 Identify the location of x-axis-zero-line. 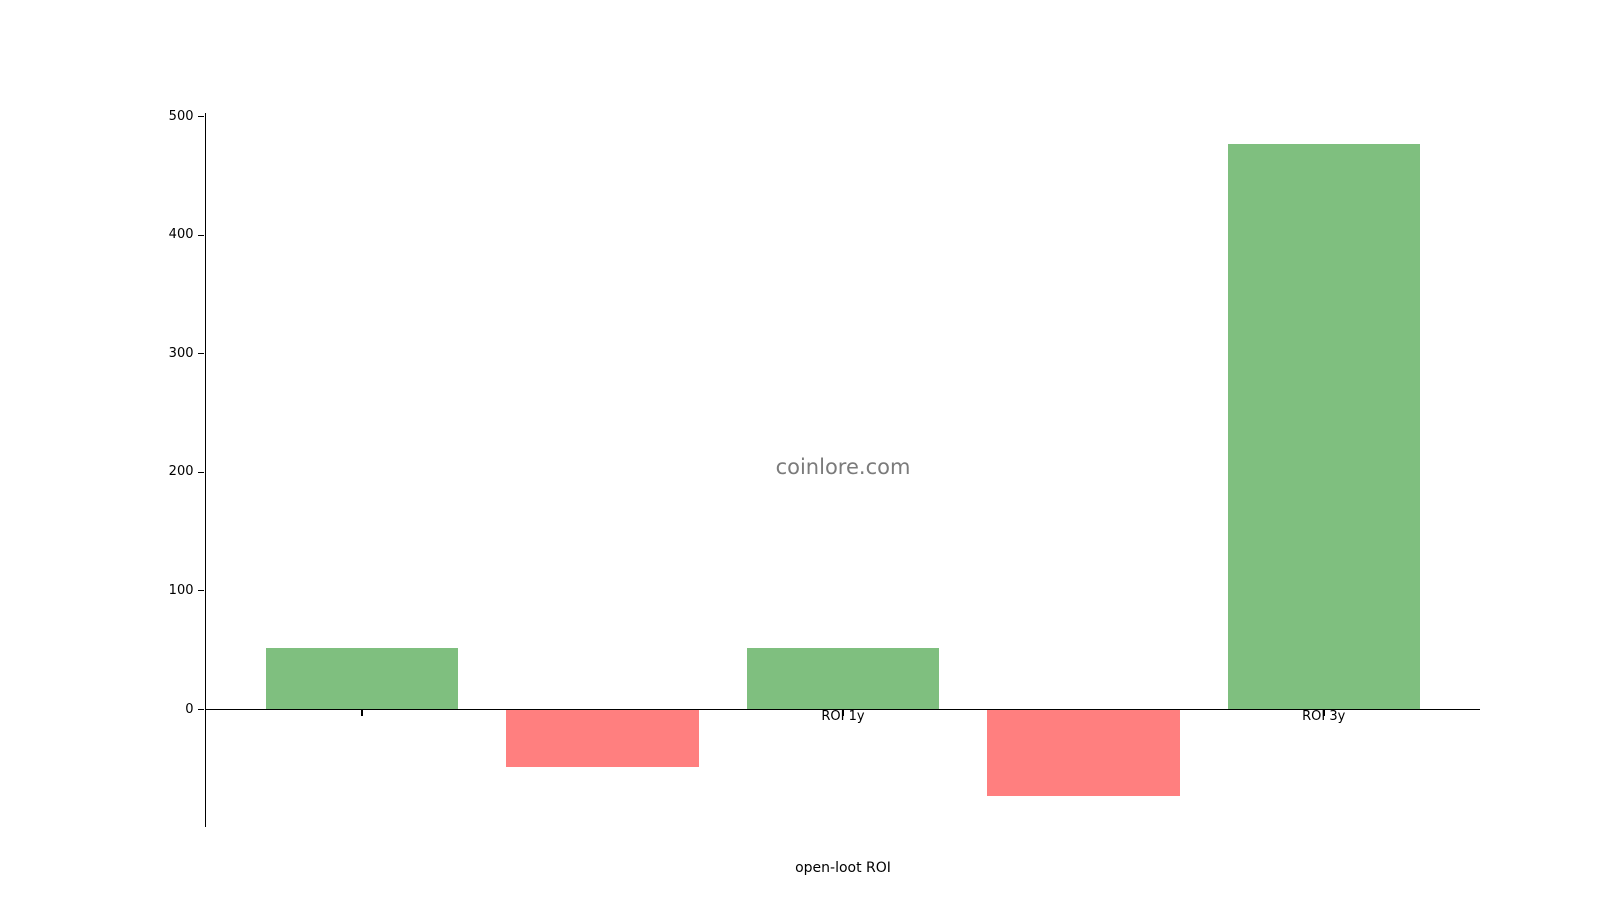
(842, 709).